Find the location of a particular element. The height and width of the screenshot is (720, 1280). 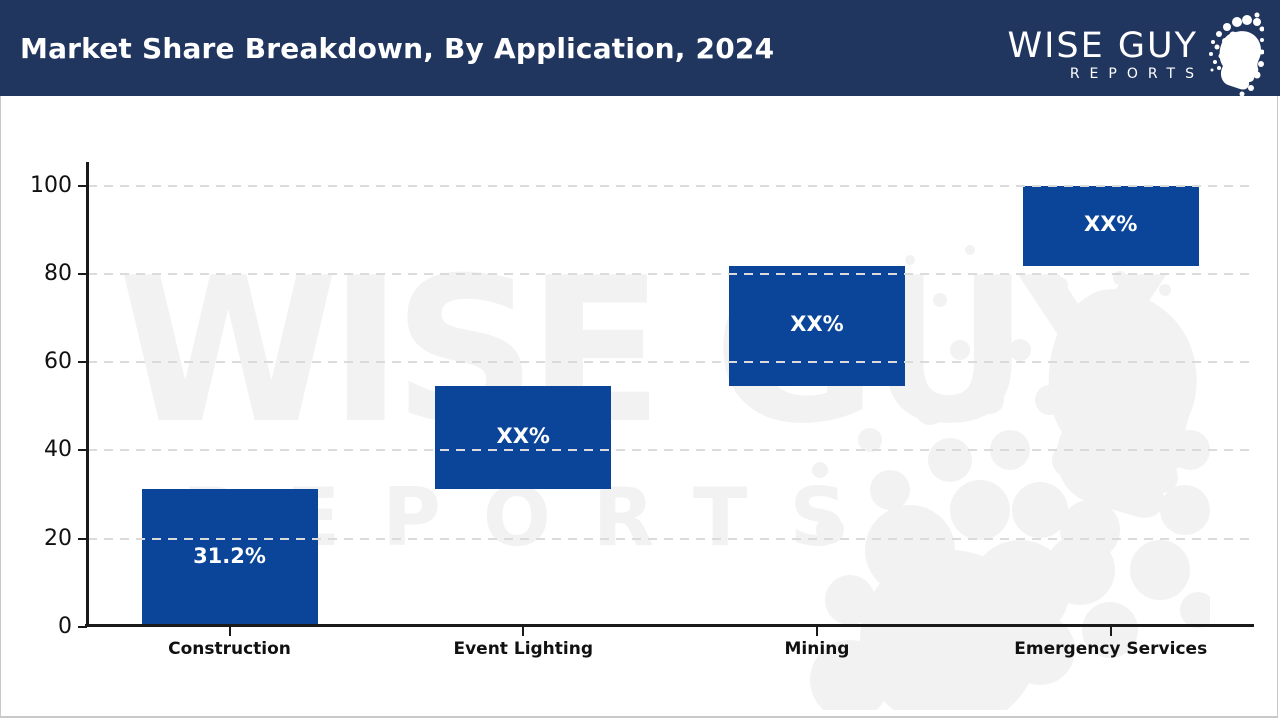

y-tick-label-40: 40 is located at coordinates (58, 450).